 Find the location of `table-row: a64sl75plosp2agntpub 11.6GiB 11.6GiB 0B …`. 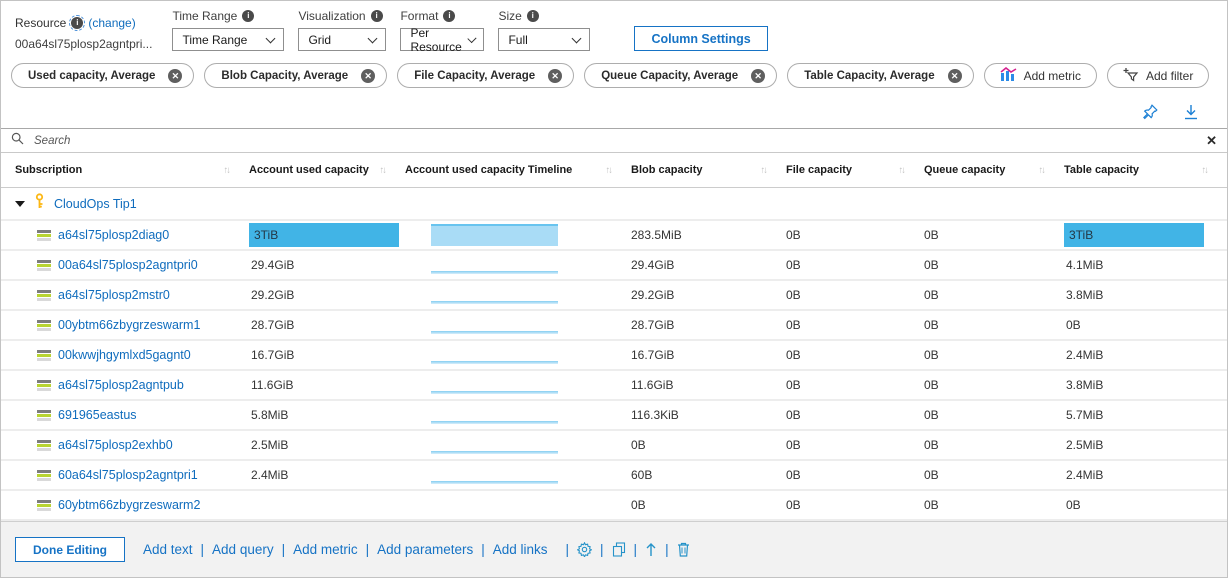

table-row: a64sl75plosp2agntpub 11.6GiB 11.6GiB 0B … is located at coordinates (614, 386).